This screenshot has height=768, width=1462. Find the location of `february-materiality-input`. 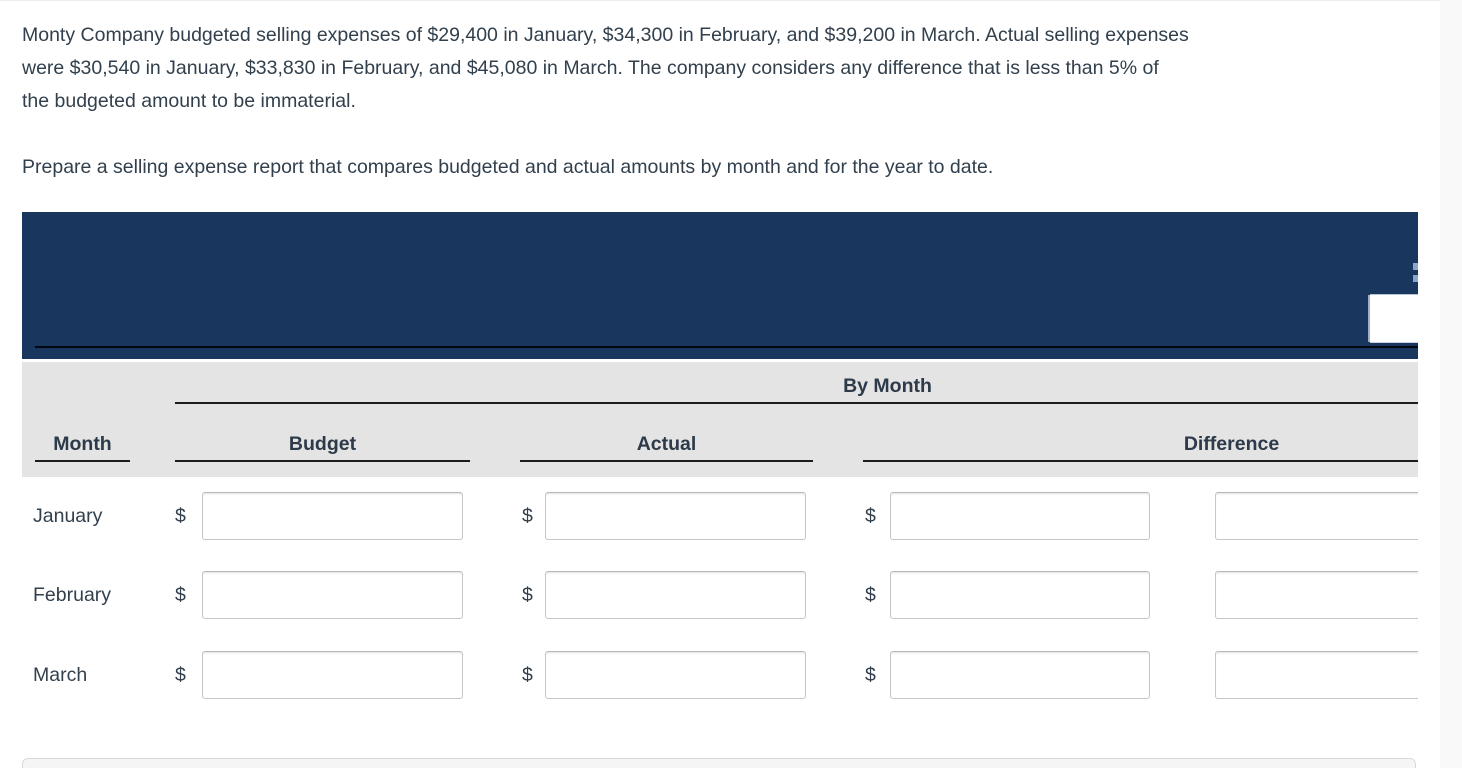

february-materiality-input is located at coordinates (1316, 595).